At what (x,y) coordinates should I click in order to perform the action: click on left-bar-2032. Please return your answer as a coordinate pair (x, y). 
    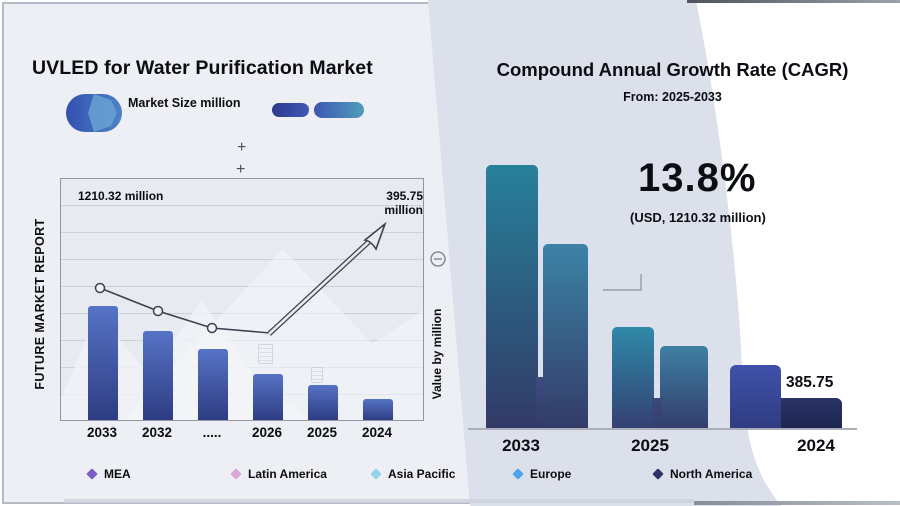
    Looking at the image, I should click on (158, 375).